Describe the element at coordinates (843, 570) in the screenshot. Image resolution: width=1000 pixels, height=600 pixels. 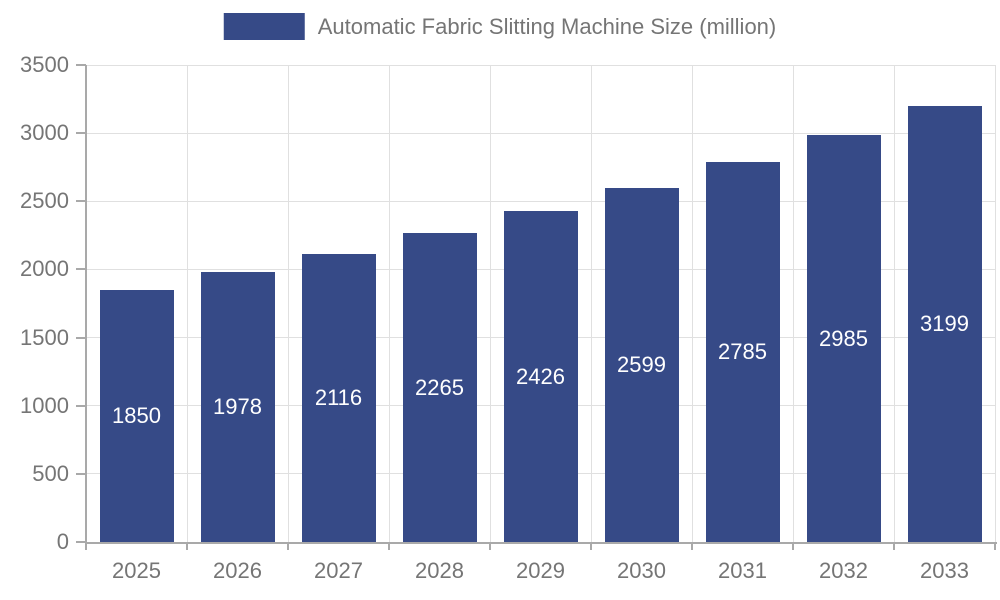
I see `x-tick-label: 2032` at that location.